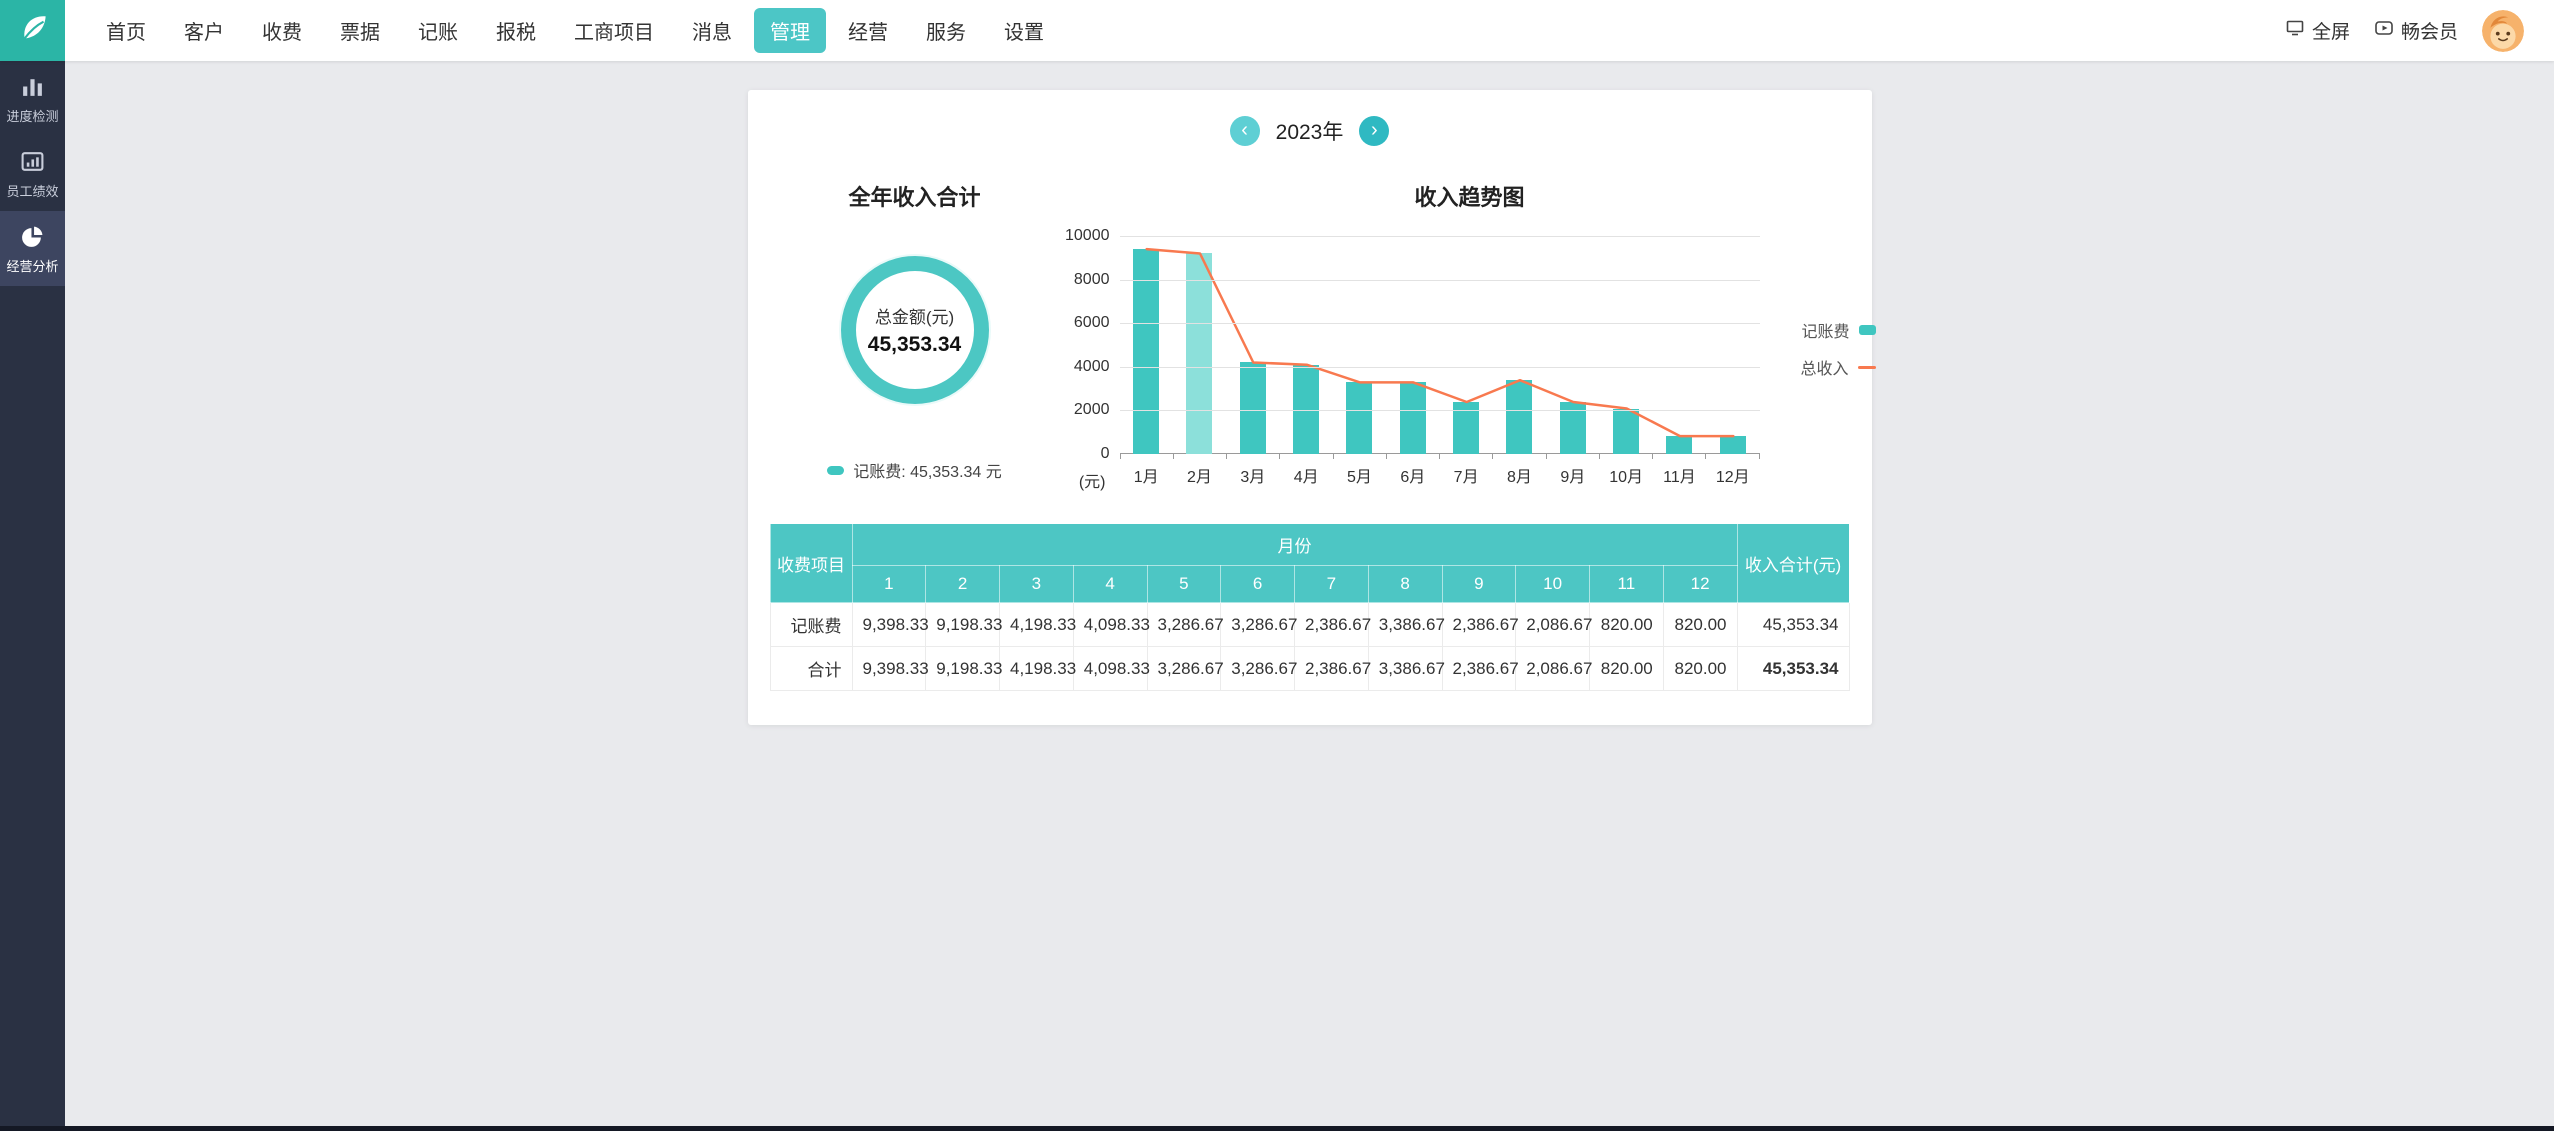 The image size is (2554, 1131). Describe the element at coordinates (1573, 477) in the screenshot. I see `x-tick-label: 9月` at that location.